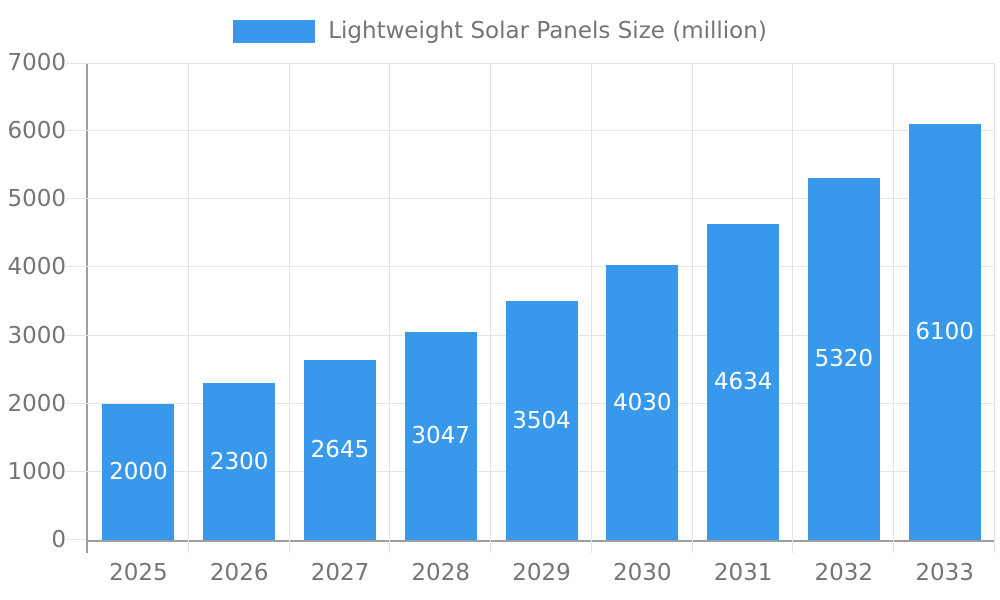 The height and width of the screenshot is (600, 1000). I want to click on bar-value-label-2030: 4030, so click(642, 402).